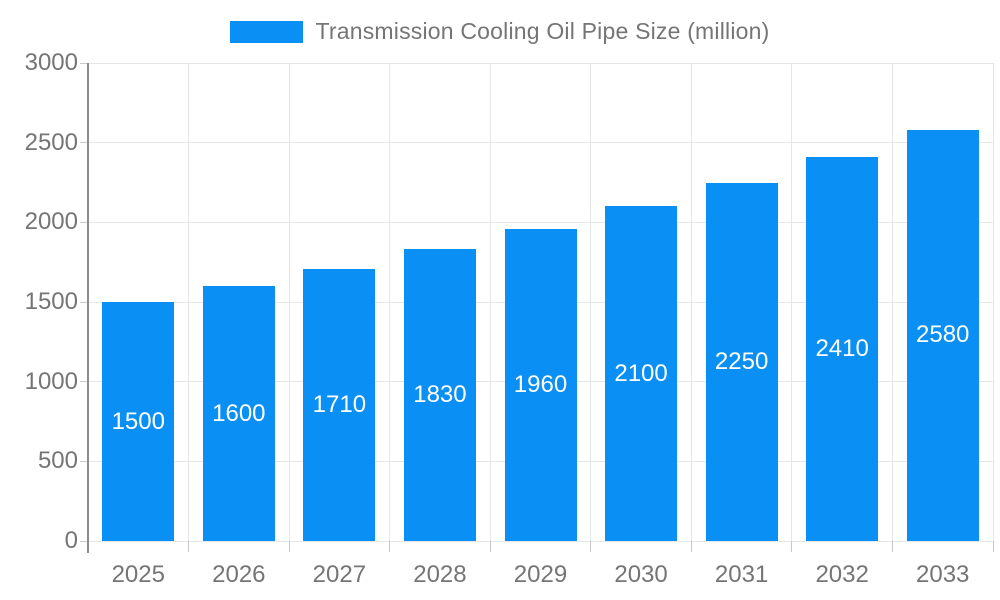  Describe the element at coordinates (138, 574) in the screenshot. I see `x-tick-label: 2025` at that location.